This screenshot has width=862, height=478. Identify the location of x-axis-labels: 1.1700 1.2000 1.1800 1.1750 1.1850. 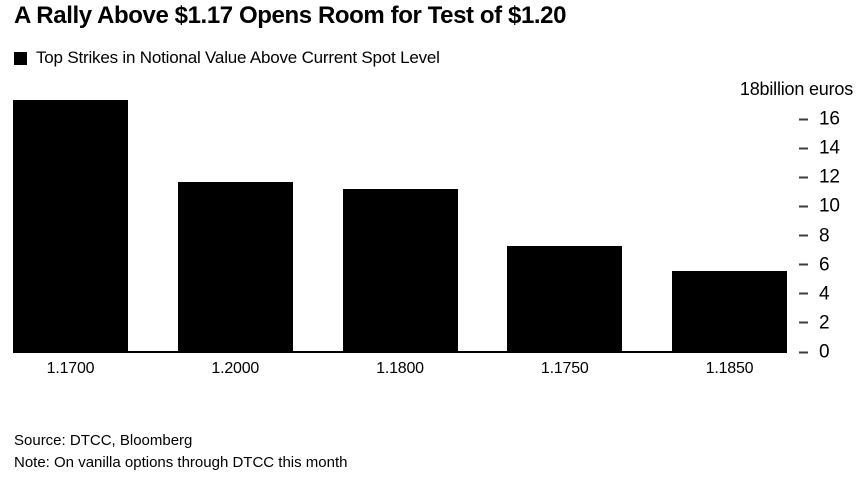
(400, 369).